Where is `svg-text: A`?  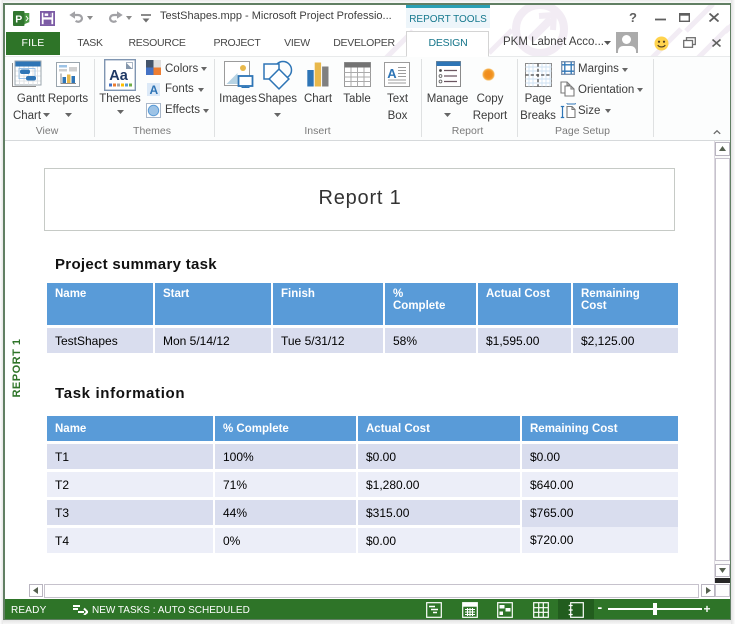
svg-text: A is located at coordinates (392, 73).